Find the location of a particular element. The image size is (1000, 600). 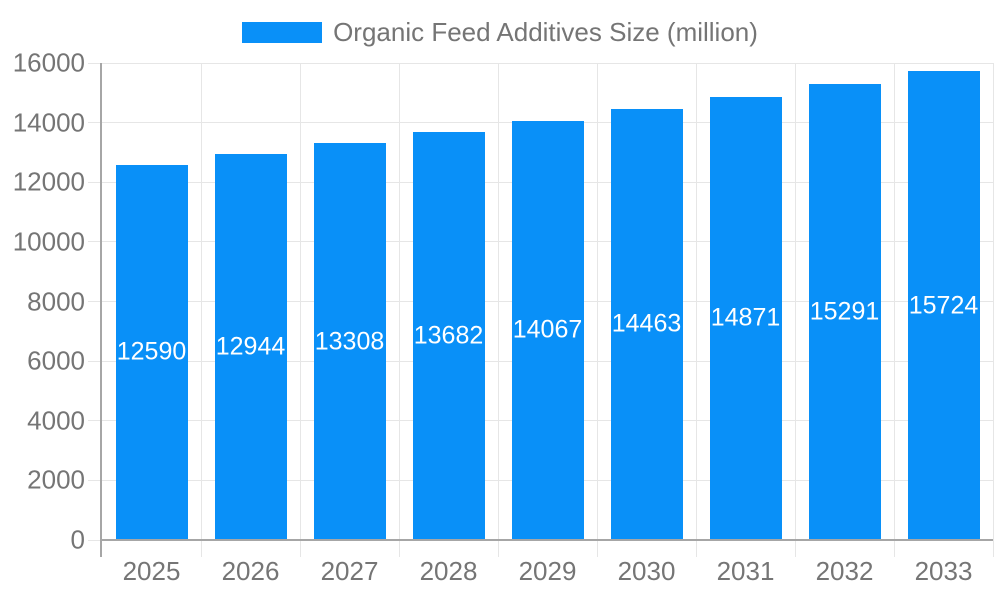

chart-legend: Organic Feed Additives Size (million) is located at coordinates (500, 32).